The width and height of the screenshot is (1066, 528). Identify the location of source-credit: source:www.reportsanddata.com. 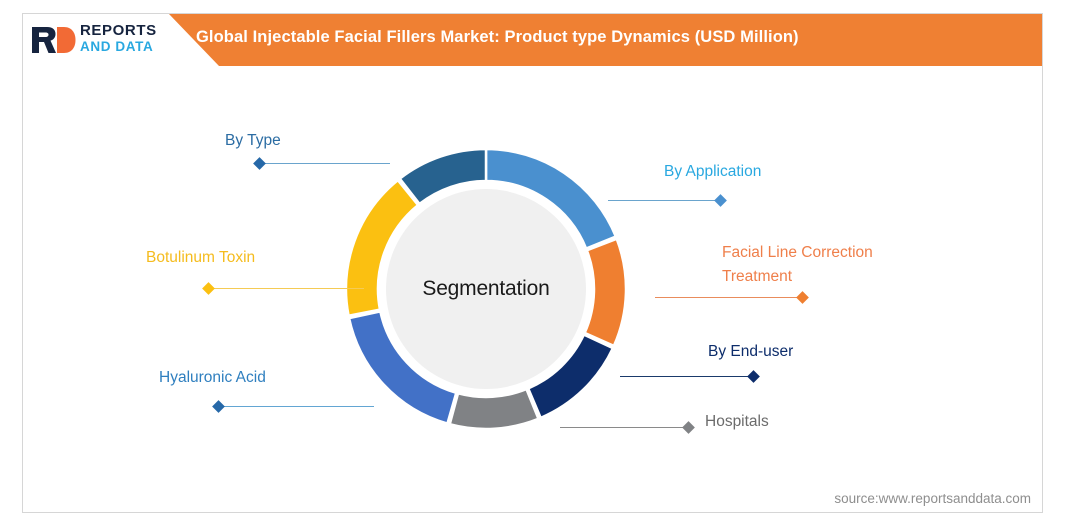
(932, 498).